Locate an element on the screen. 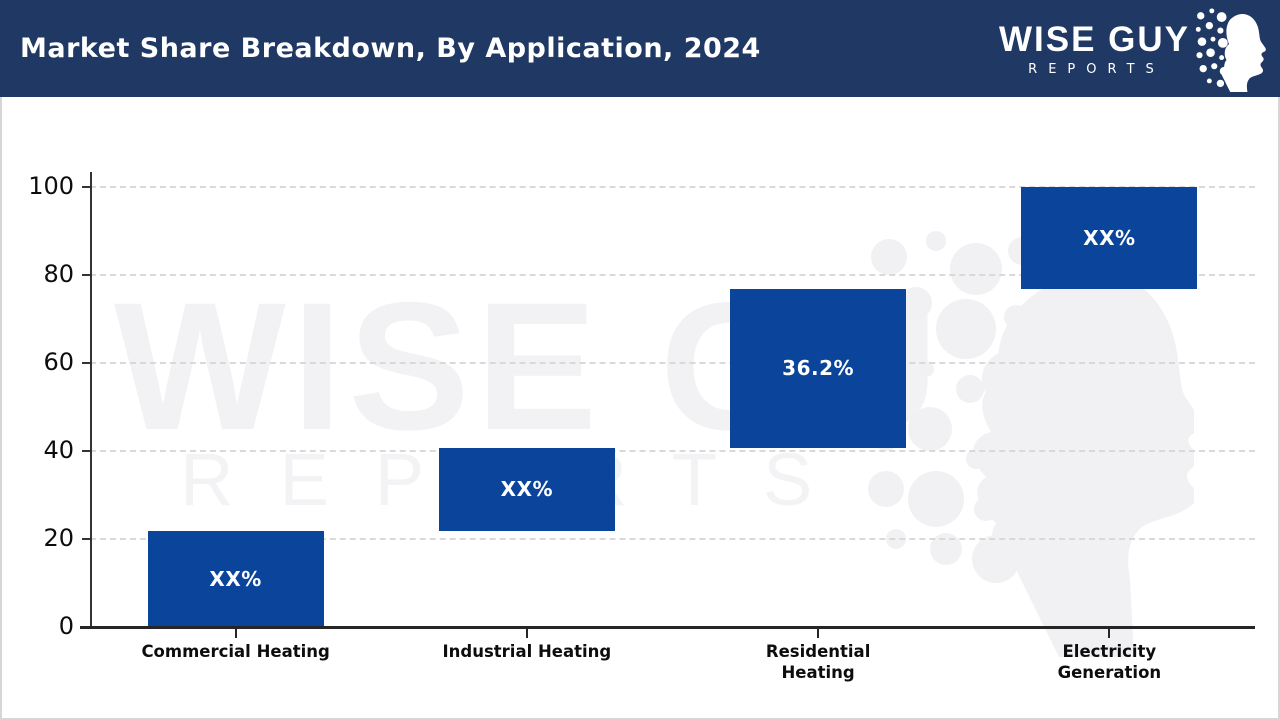 The image size is (1280, 720). x-axis-line is located at coordinates (667, 627).